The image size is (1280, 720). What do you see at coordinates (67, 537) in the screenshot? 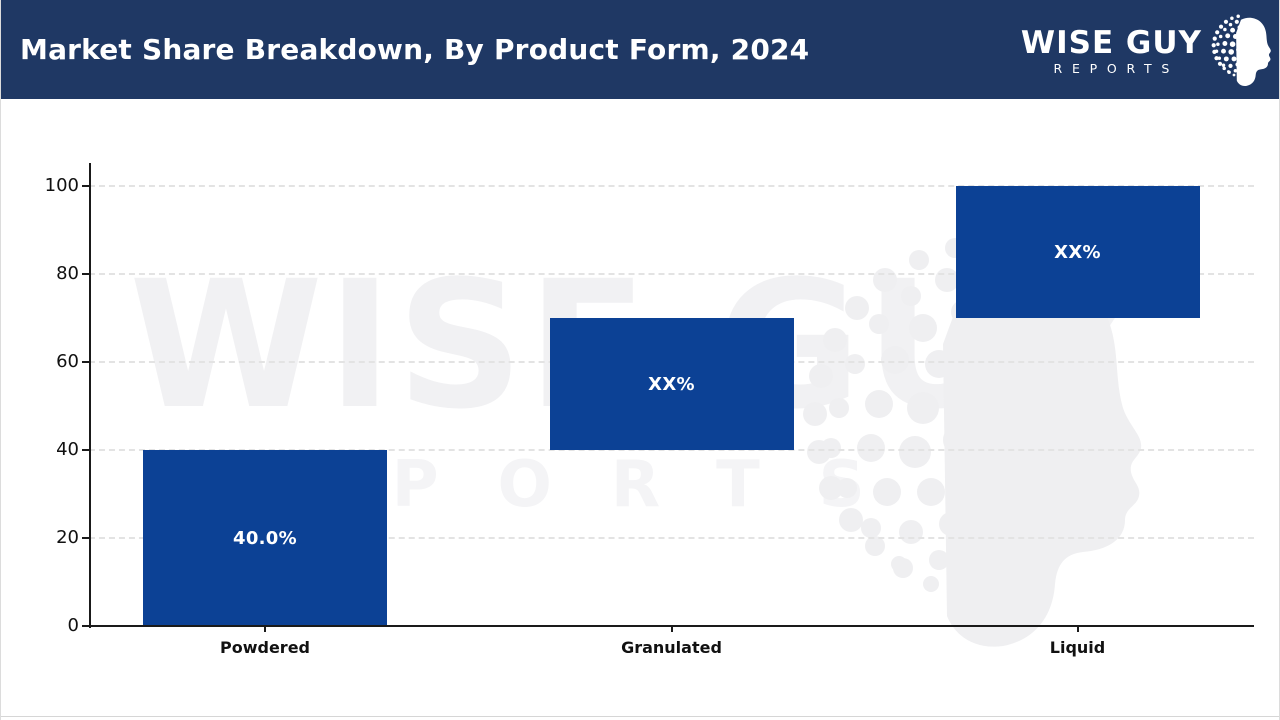
I see `y-tick-label-20: 20` at bounding box center [67, 537].